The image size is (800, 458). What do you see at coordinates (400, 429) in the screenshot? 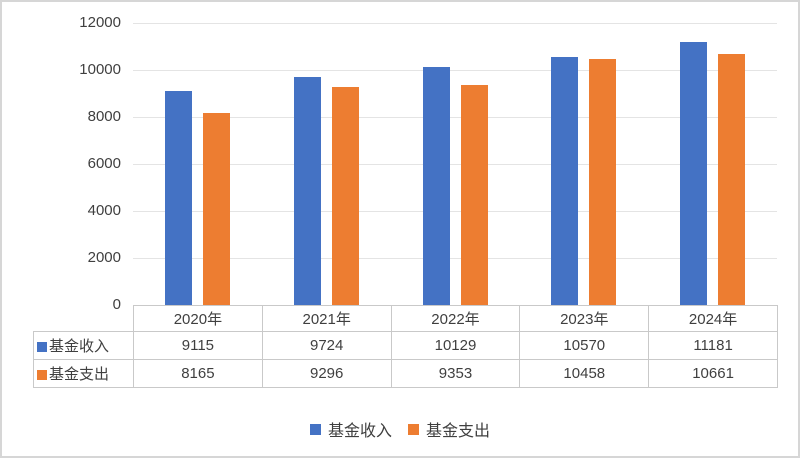
I see `legend: 基金收入 基金支出` at bounding box center [400, 429].